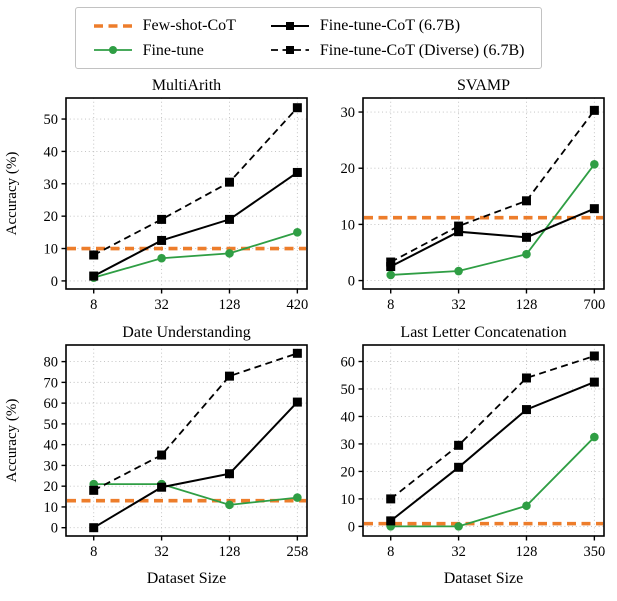  What do you see at coordinates (186, 85) in the screenshot?
I see `svg-text: MultiArith` at bounding box center [186, 85].